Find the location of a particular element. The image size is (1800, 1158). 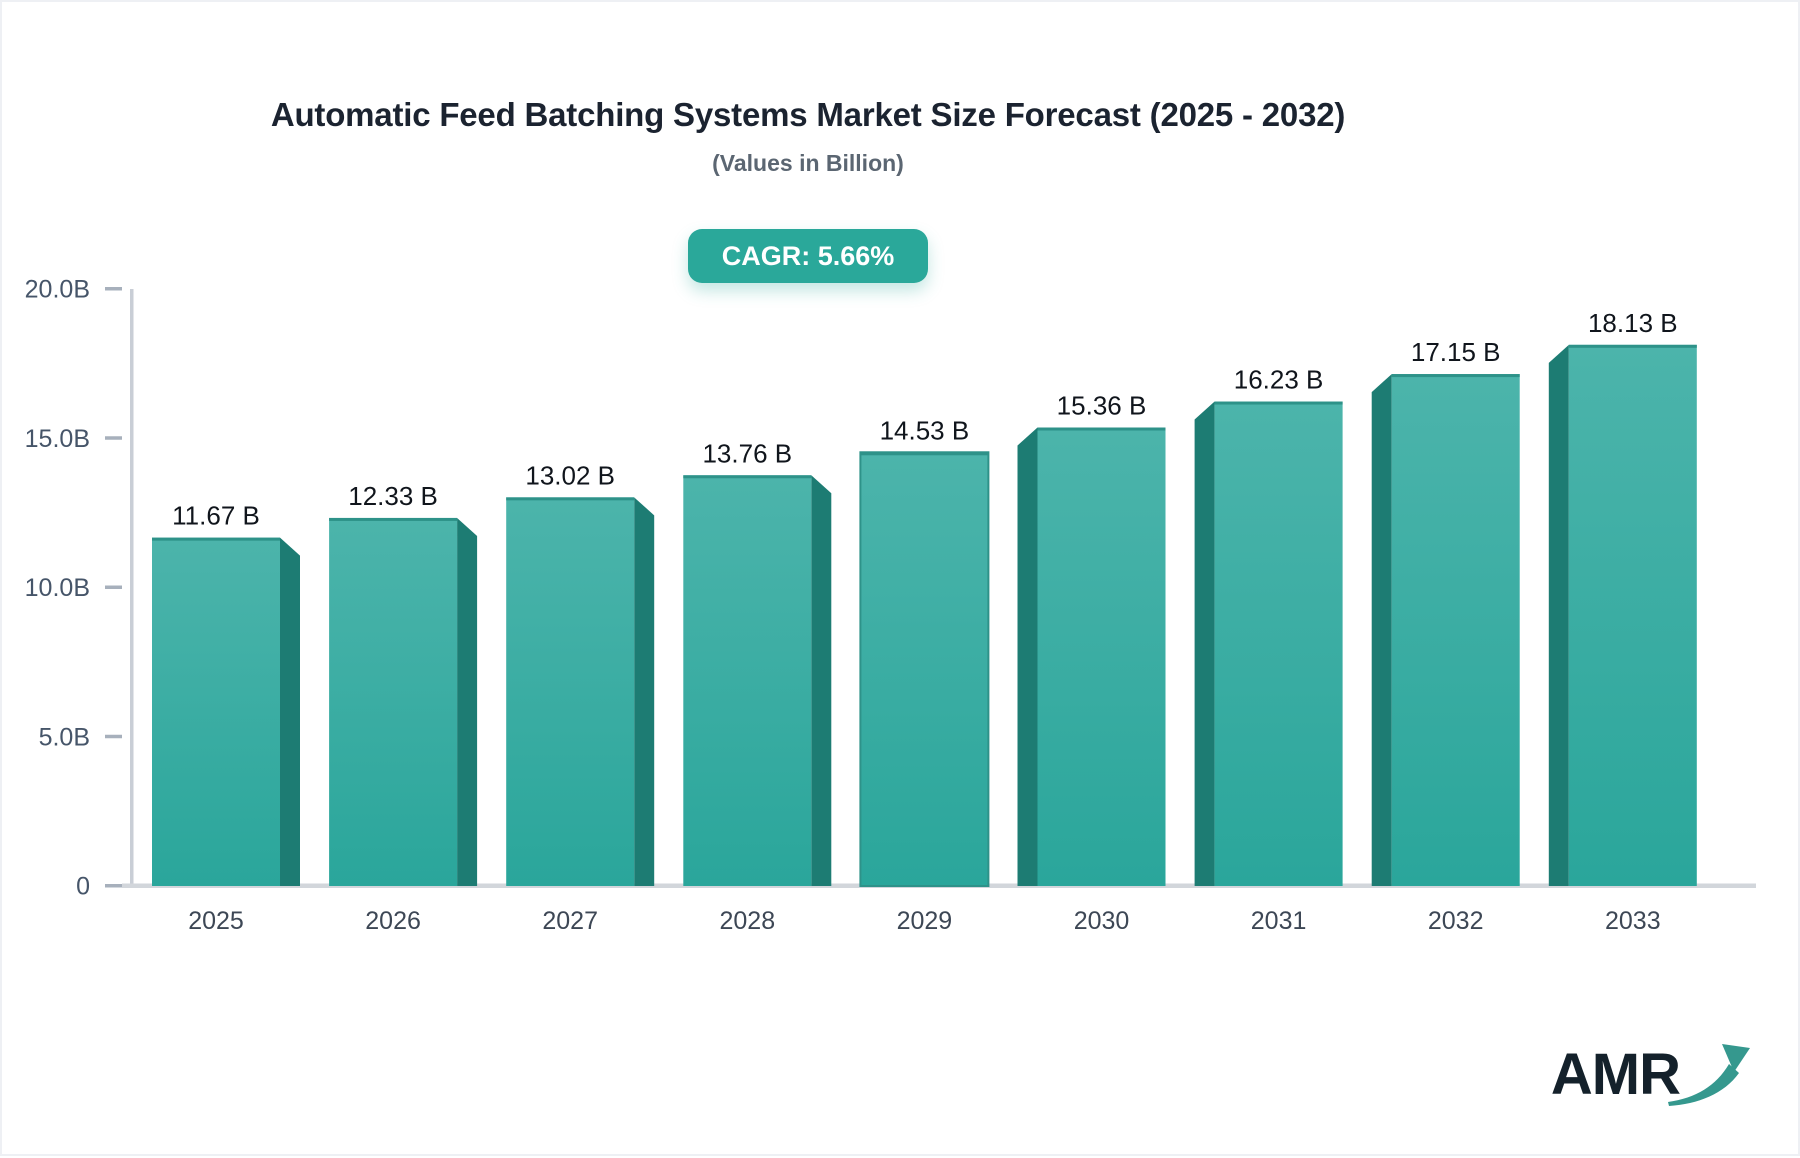

bar-2032: 17.15 B 2032 is located at coordinates (1445, 636).